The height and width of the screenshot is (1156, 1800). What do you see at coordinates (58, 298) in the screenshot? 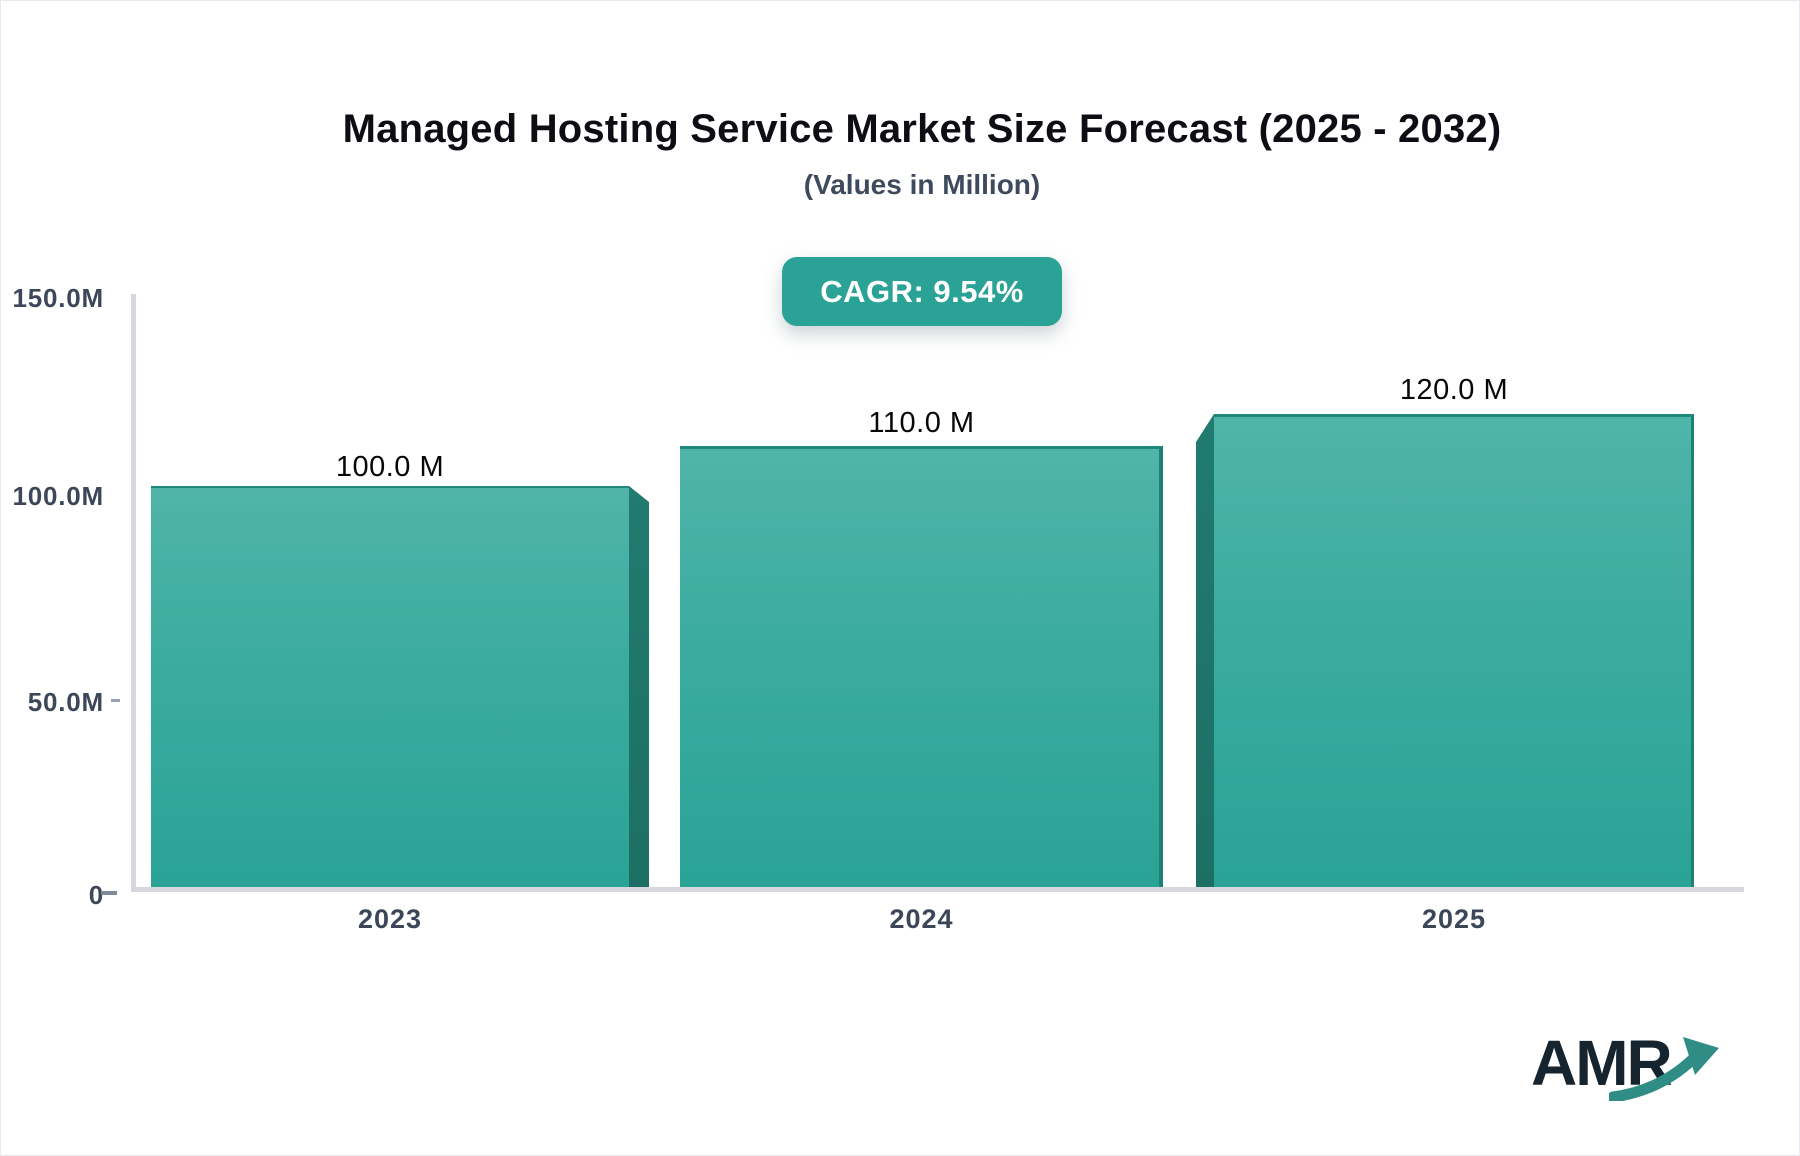
I see `y-tick-label-150m: 150.0M` at bounding box center [58, 298].